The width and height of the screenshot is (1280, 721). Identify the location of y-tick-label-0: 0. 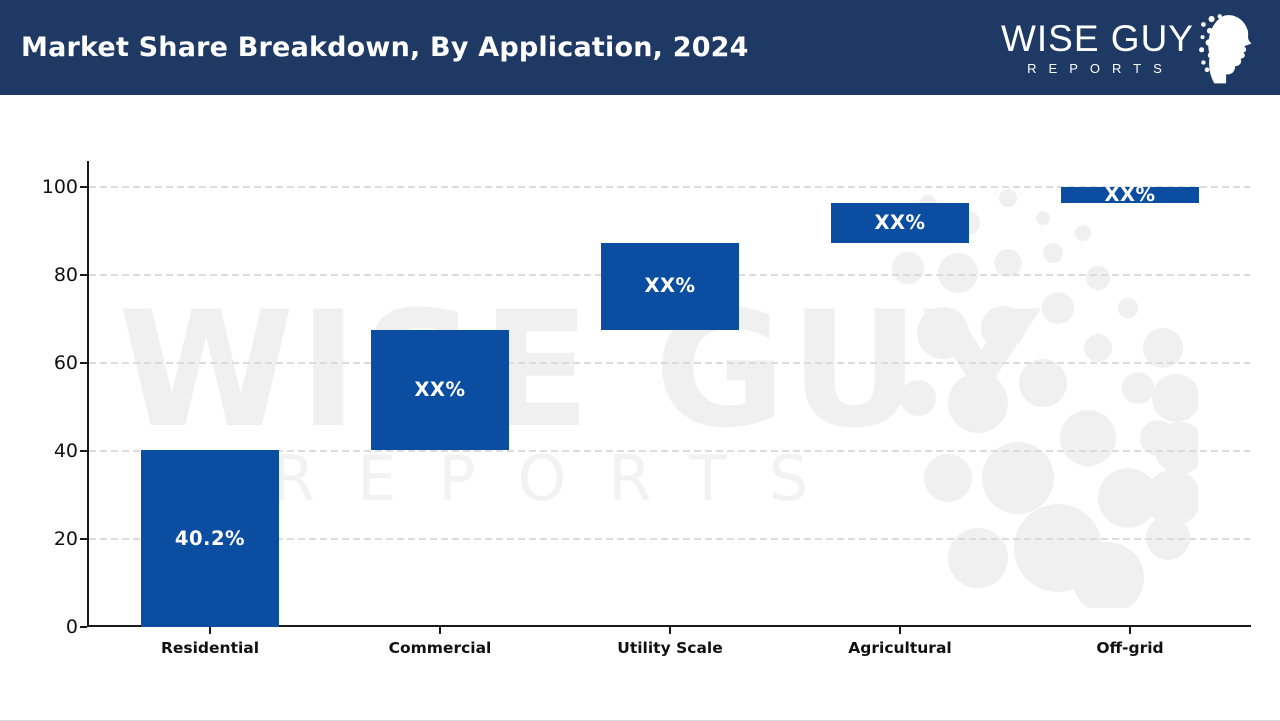
(71, 627).